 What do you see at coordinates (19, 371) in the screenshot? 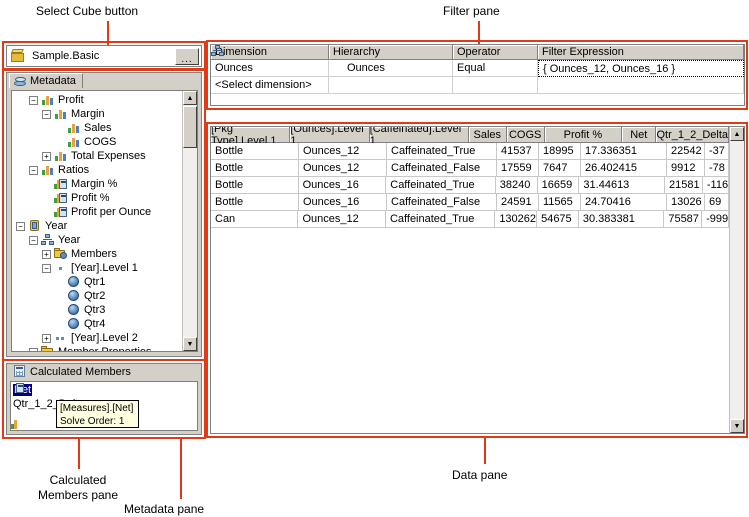
I see `calculated-members-icon` at bounding box center [19, 371].